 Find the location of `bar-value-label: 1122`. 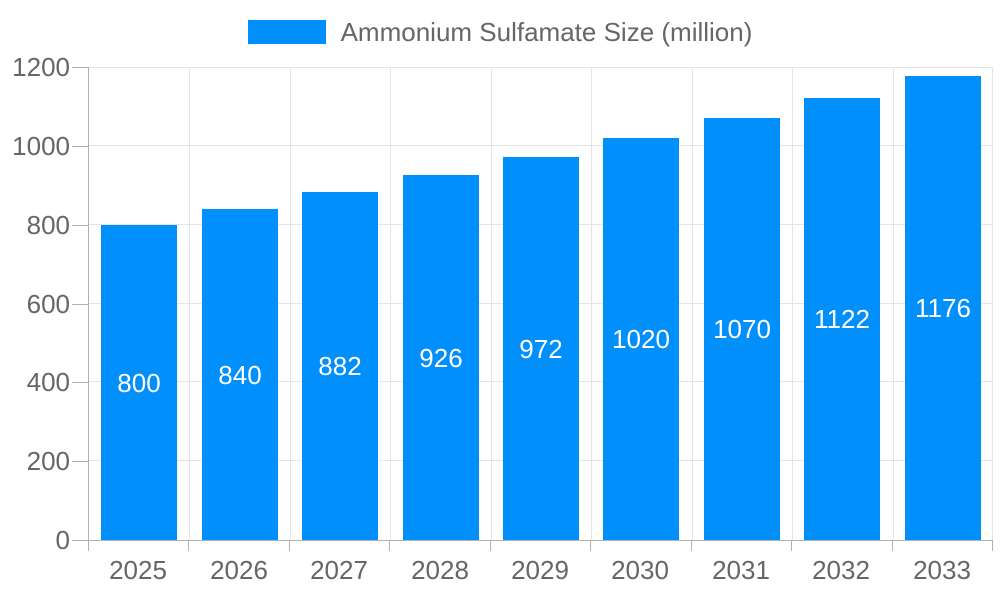

bar-value-label: 1122 is located at coordinates (842, 319).